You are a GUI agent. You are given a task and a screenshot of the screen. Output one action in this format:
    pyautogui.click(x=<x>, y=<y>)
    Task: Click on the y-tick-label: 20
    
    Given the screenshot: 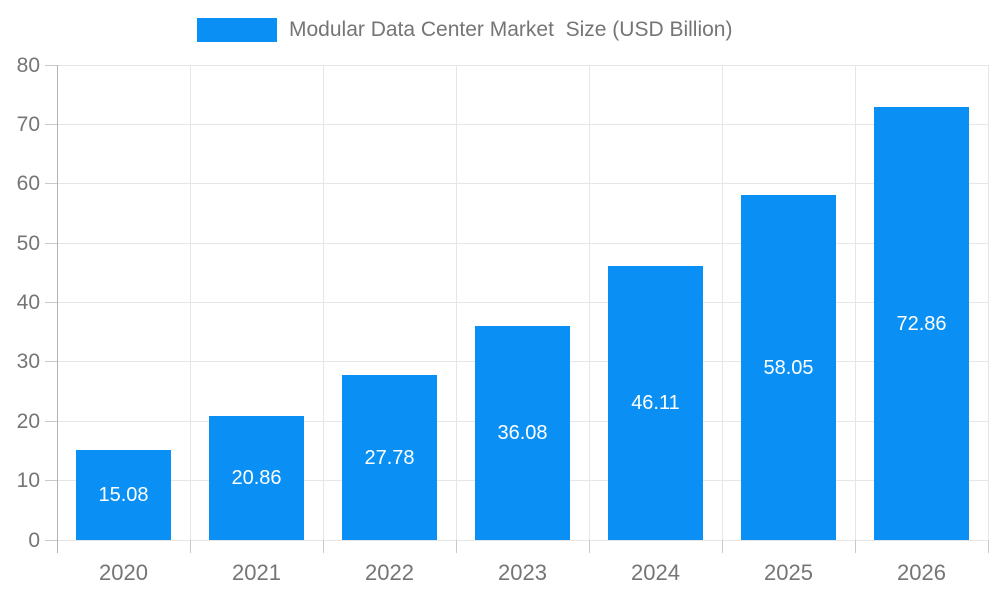 What is the action you would take?
    pyautogui.click(x=28, y=421)
    